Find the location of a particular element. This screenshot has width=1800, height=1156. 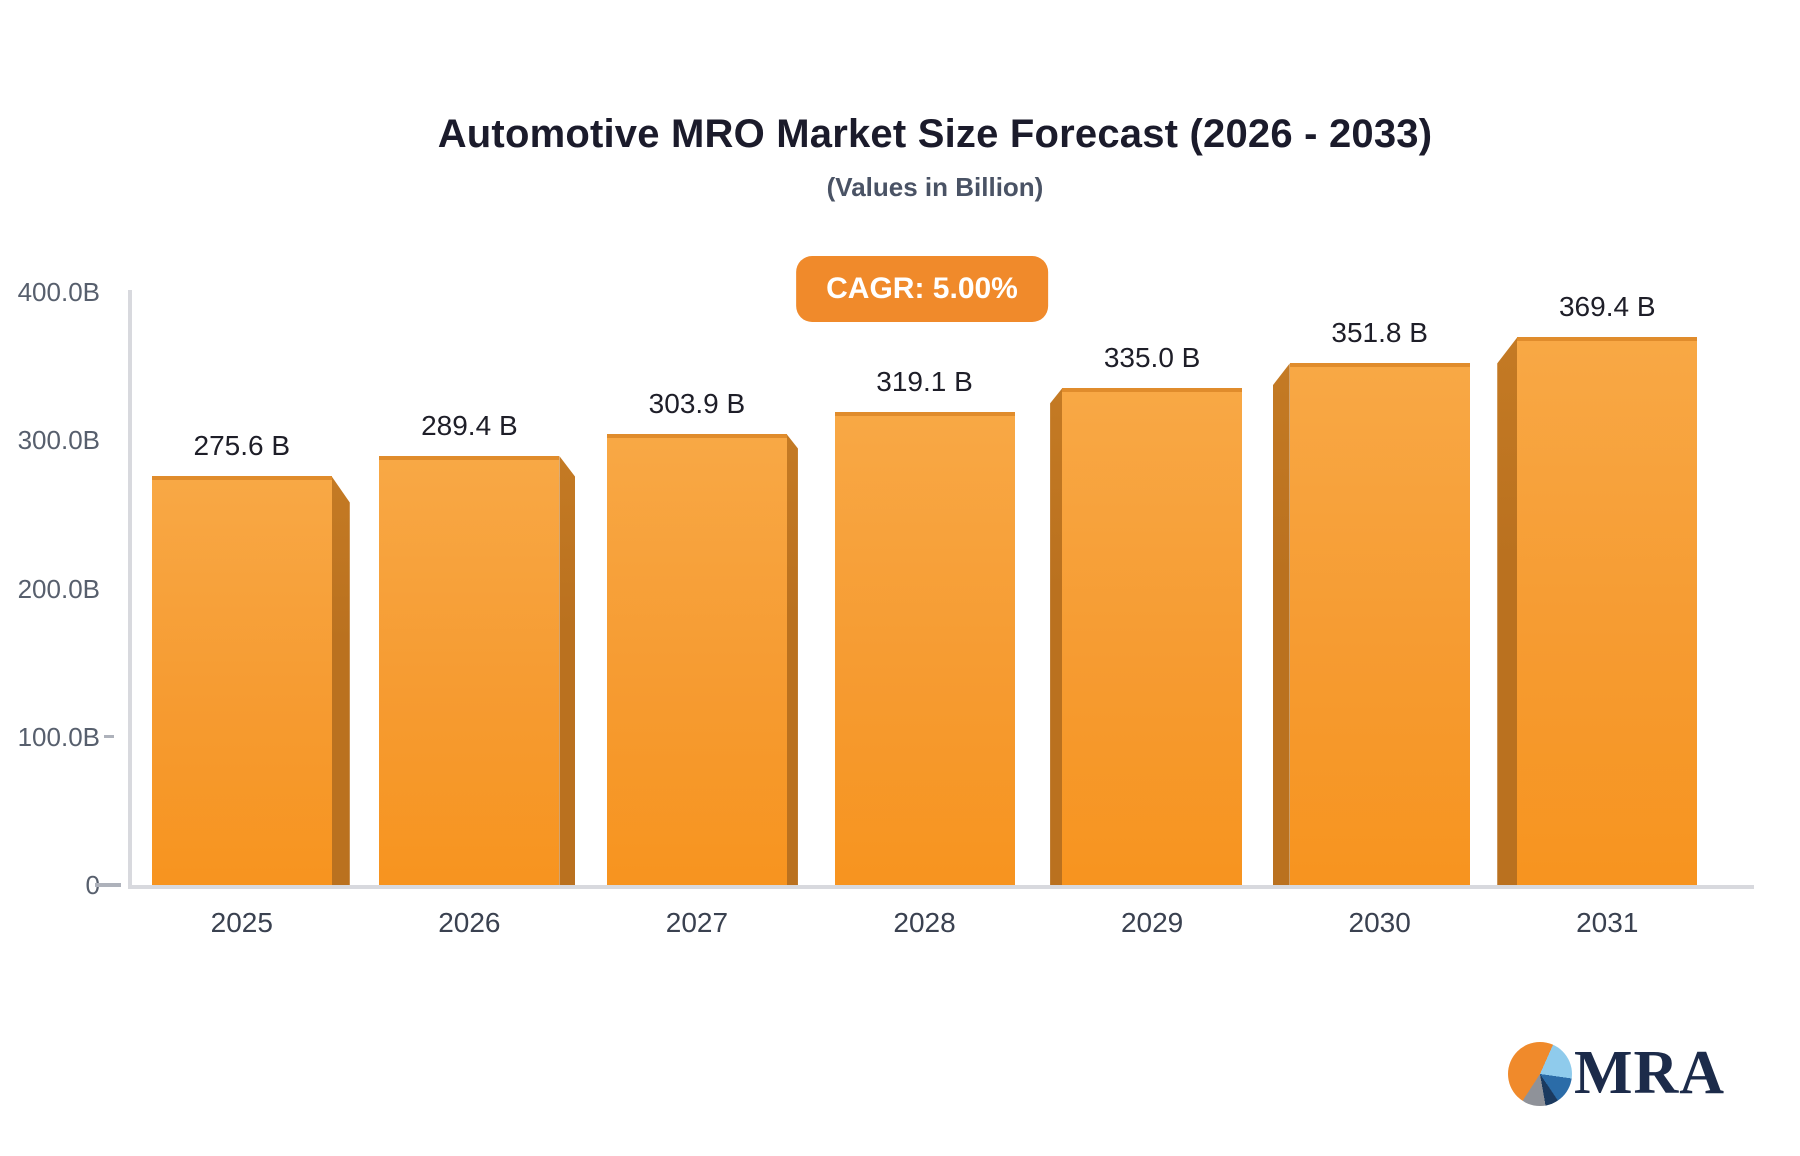

bar-group-2030: 351.8 B 2030 is located at coordinates (1380, 615).